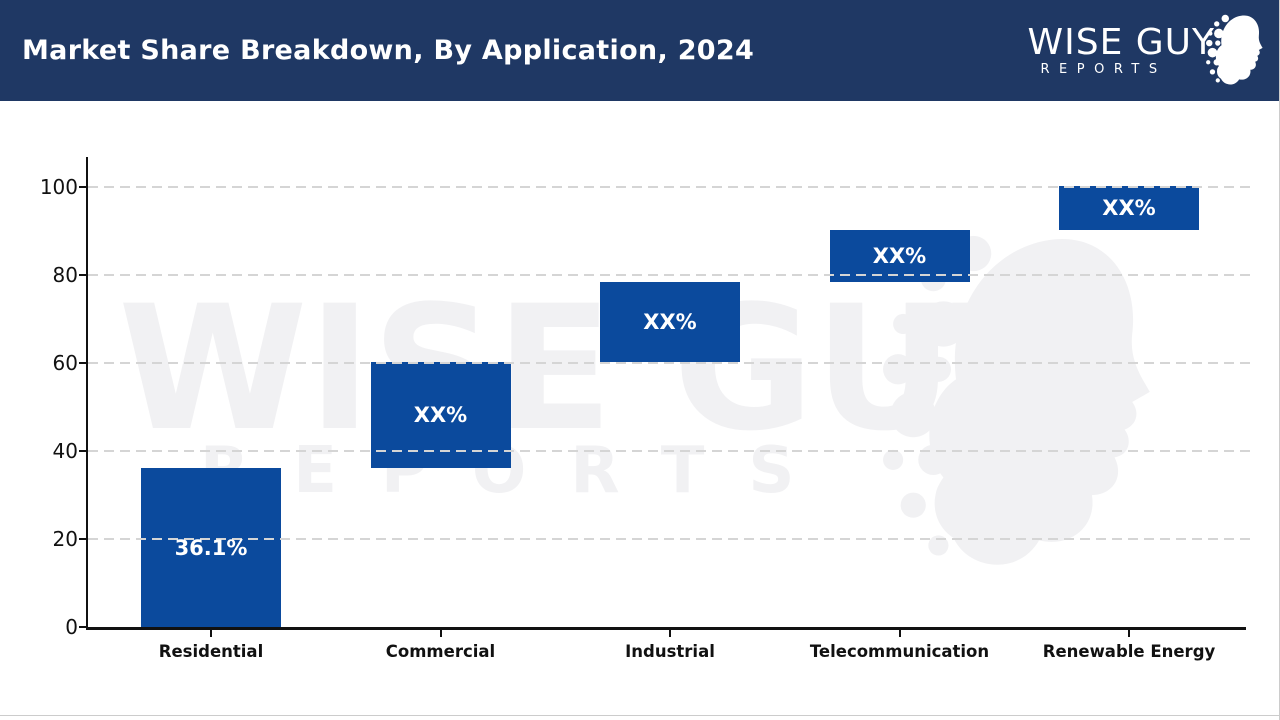  What do you see at coordinates (87, 393) in the screenshot?
I see `y-axis-line` at bounding box center [87, 393].